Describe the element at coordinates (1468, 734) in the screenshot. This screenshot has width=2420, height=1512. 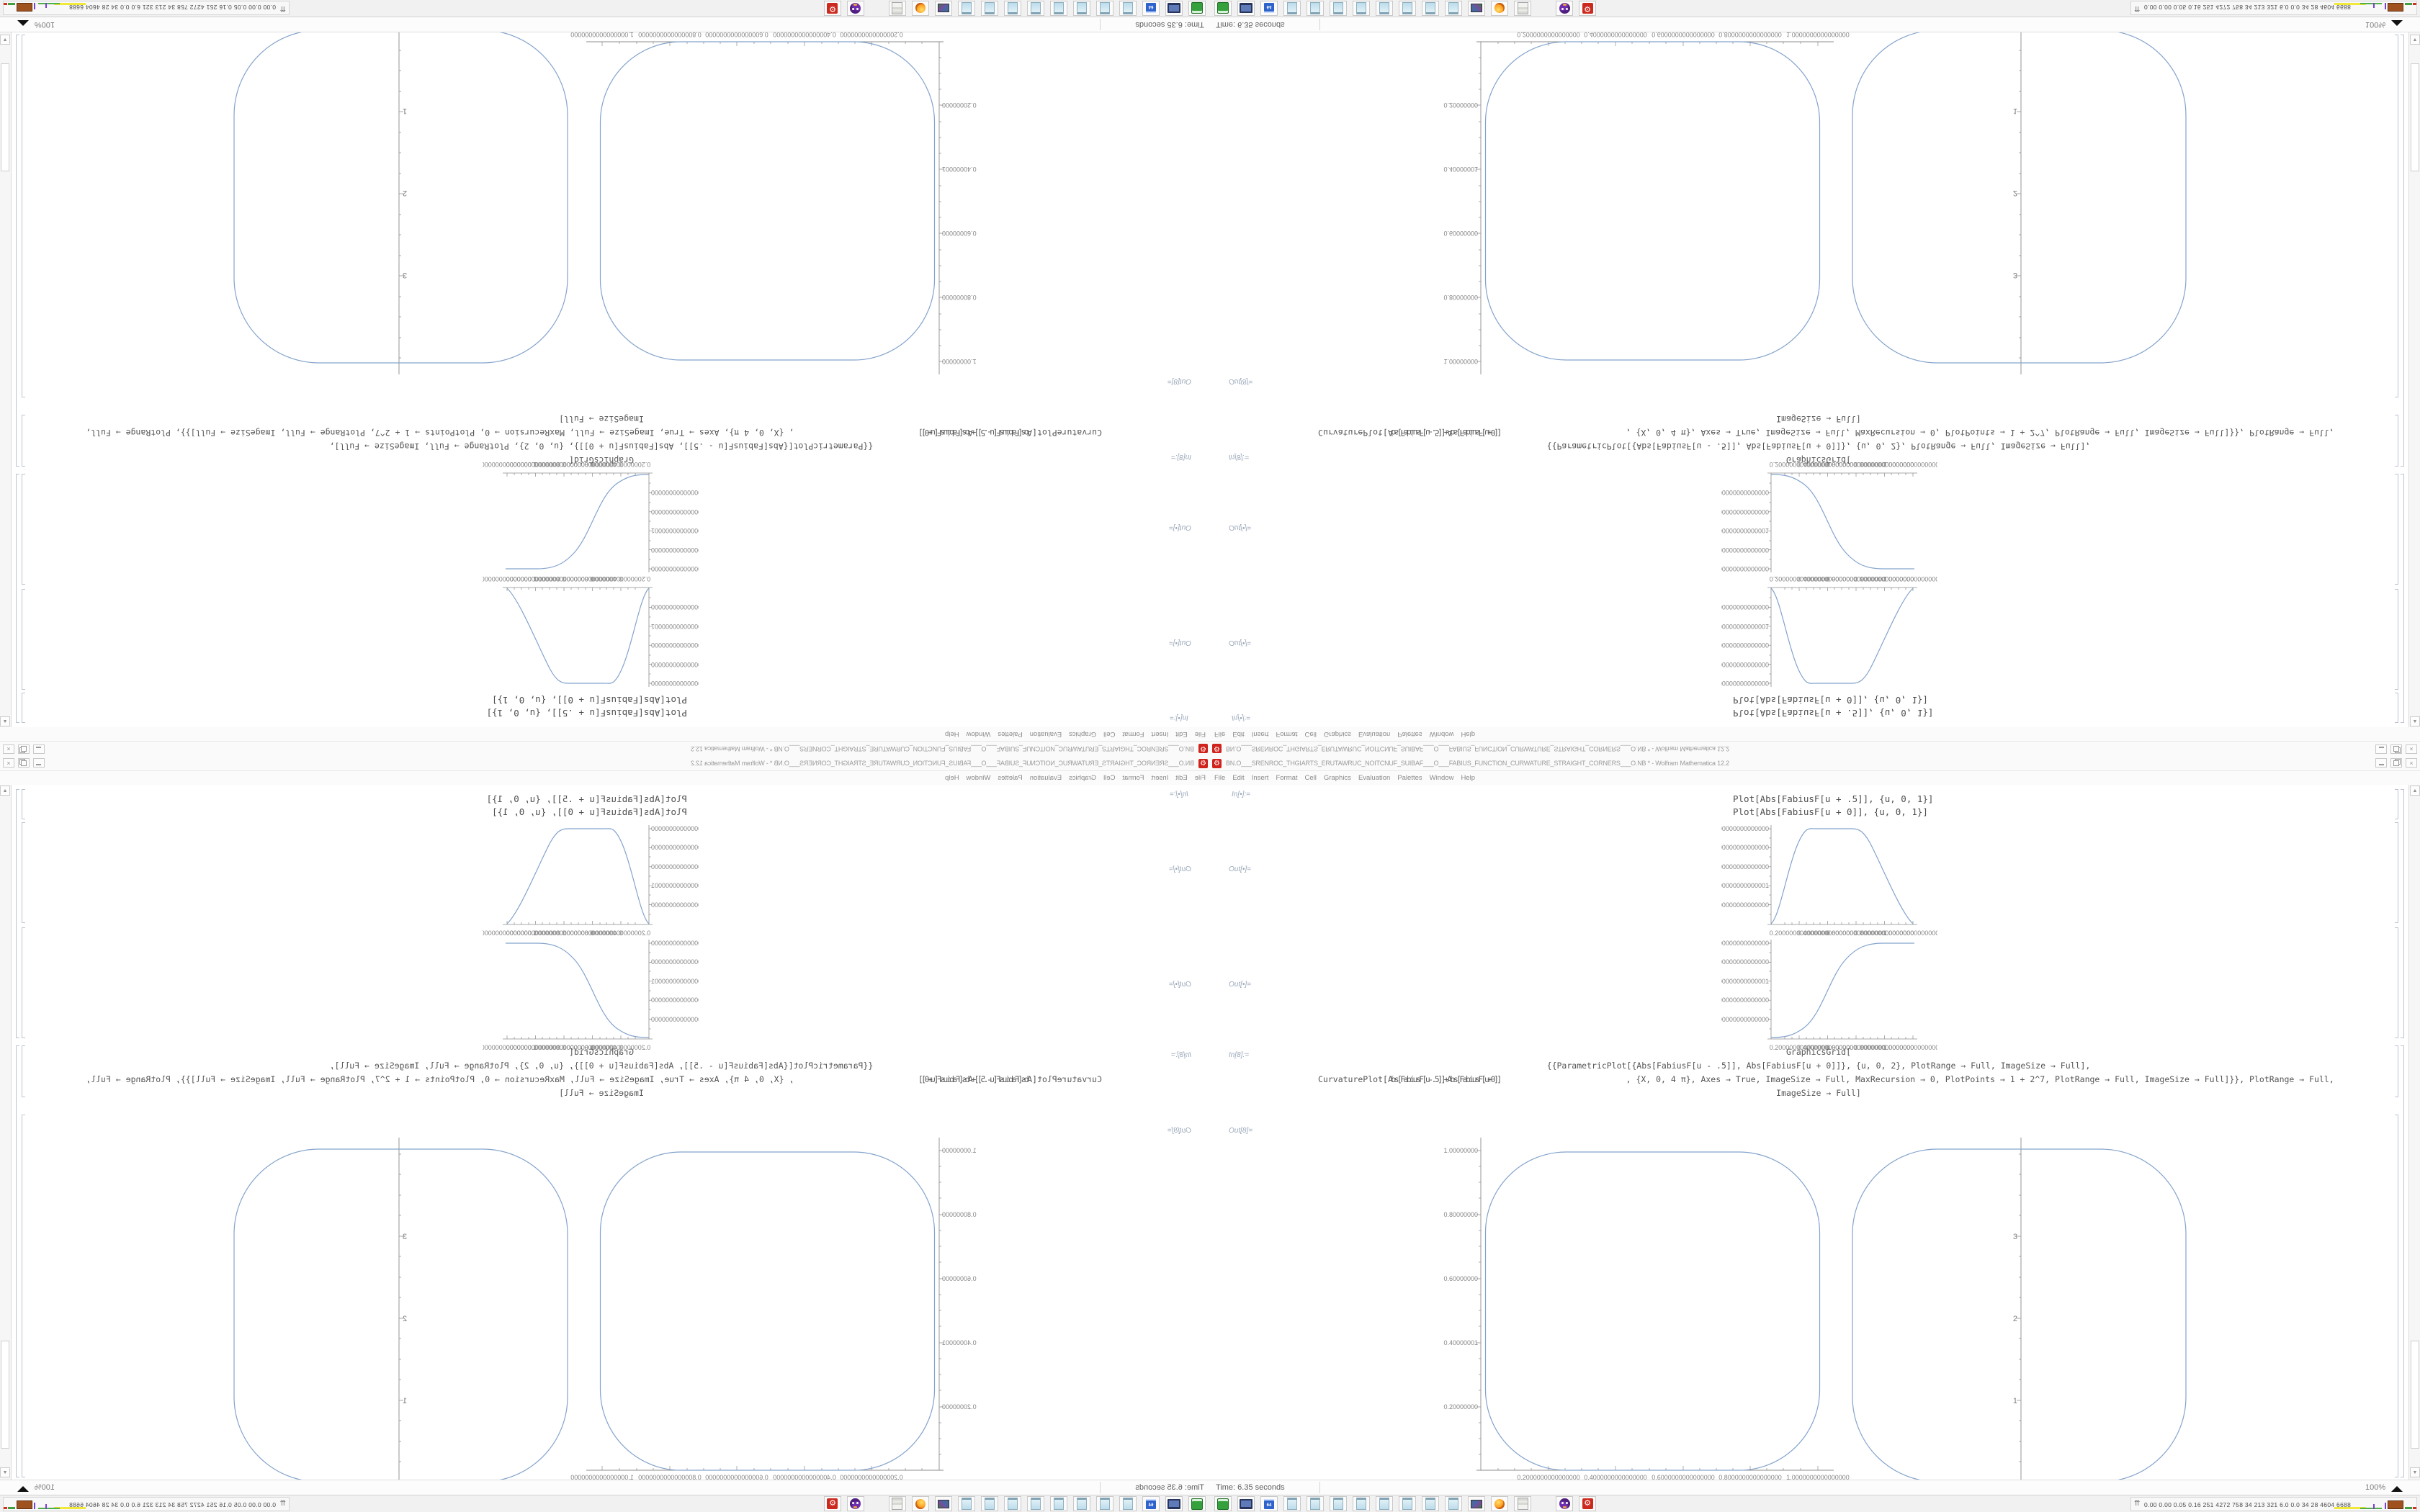
I see `menu-help: Help` at that location.